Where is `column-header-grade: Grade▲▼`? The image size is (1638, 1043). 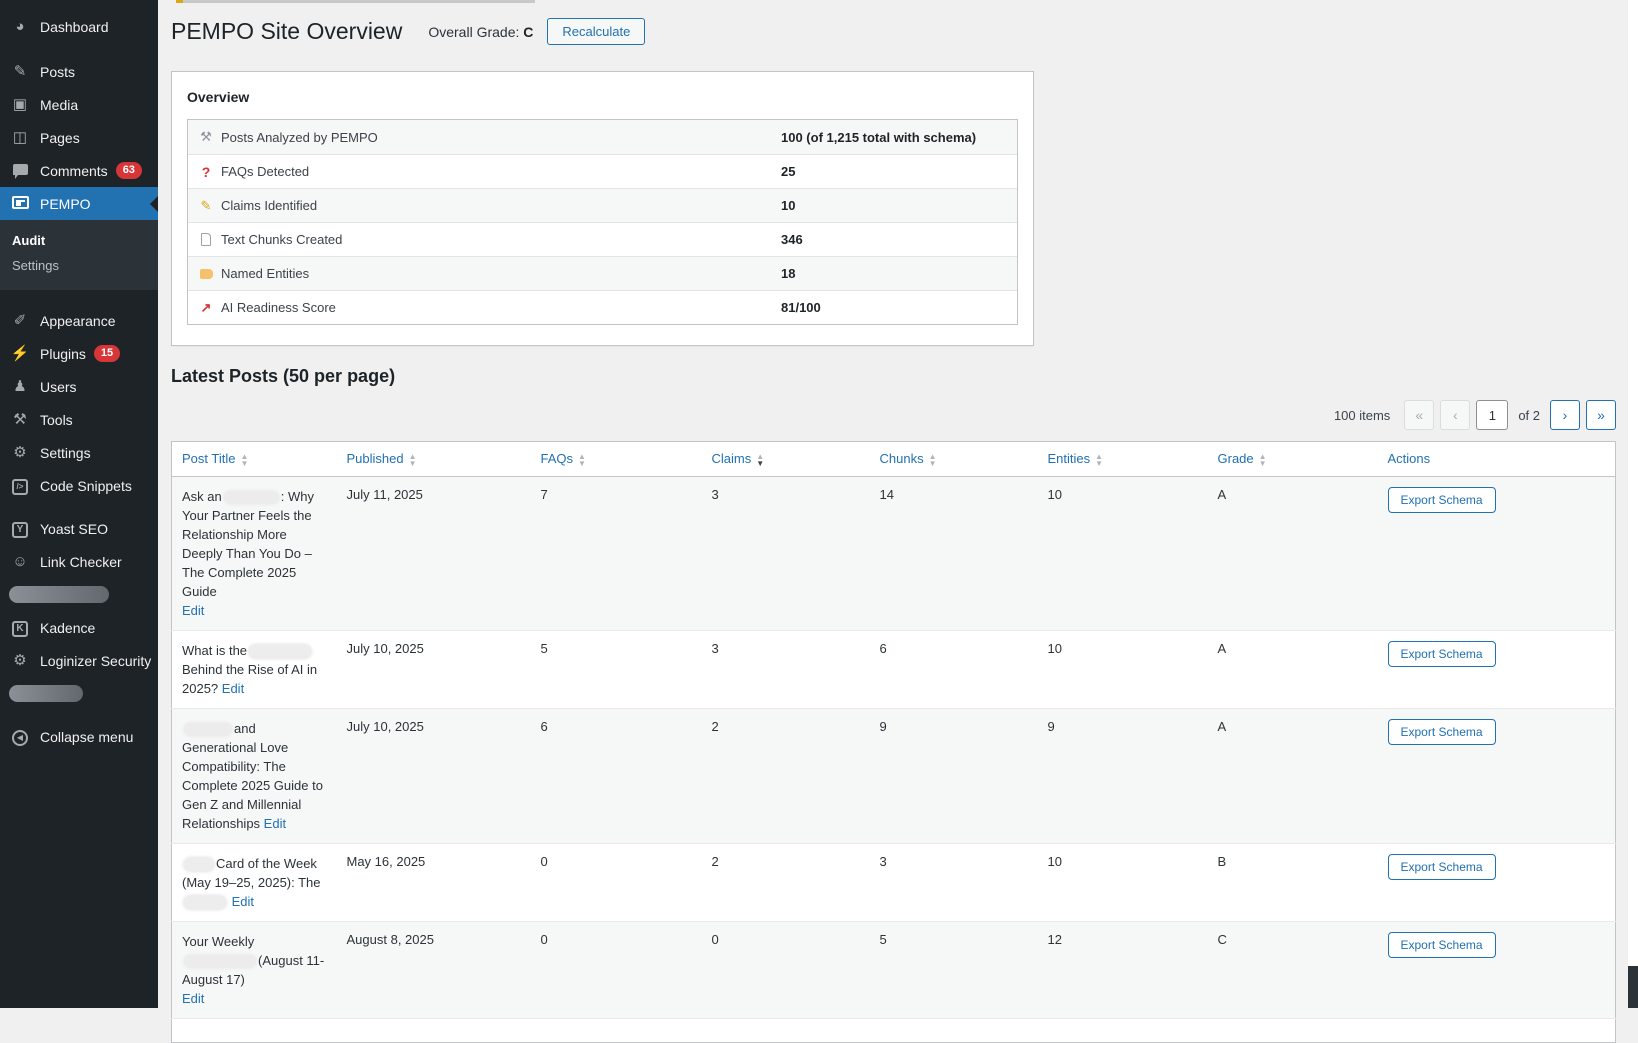 column-header-grade: Grade▲▼ is located at coordinates (1293, 459).